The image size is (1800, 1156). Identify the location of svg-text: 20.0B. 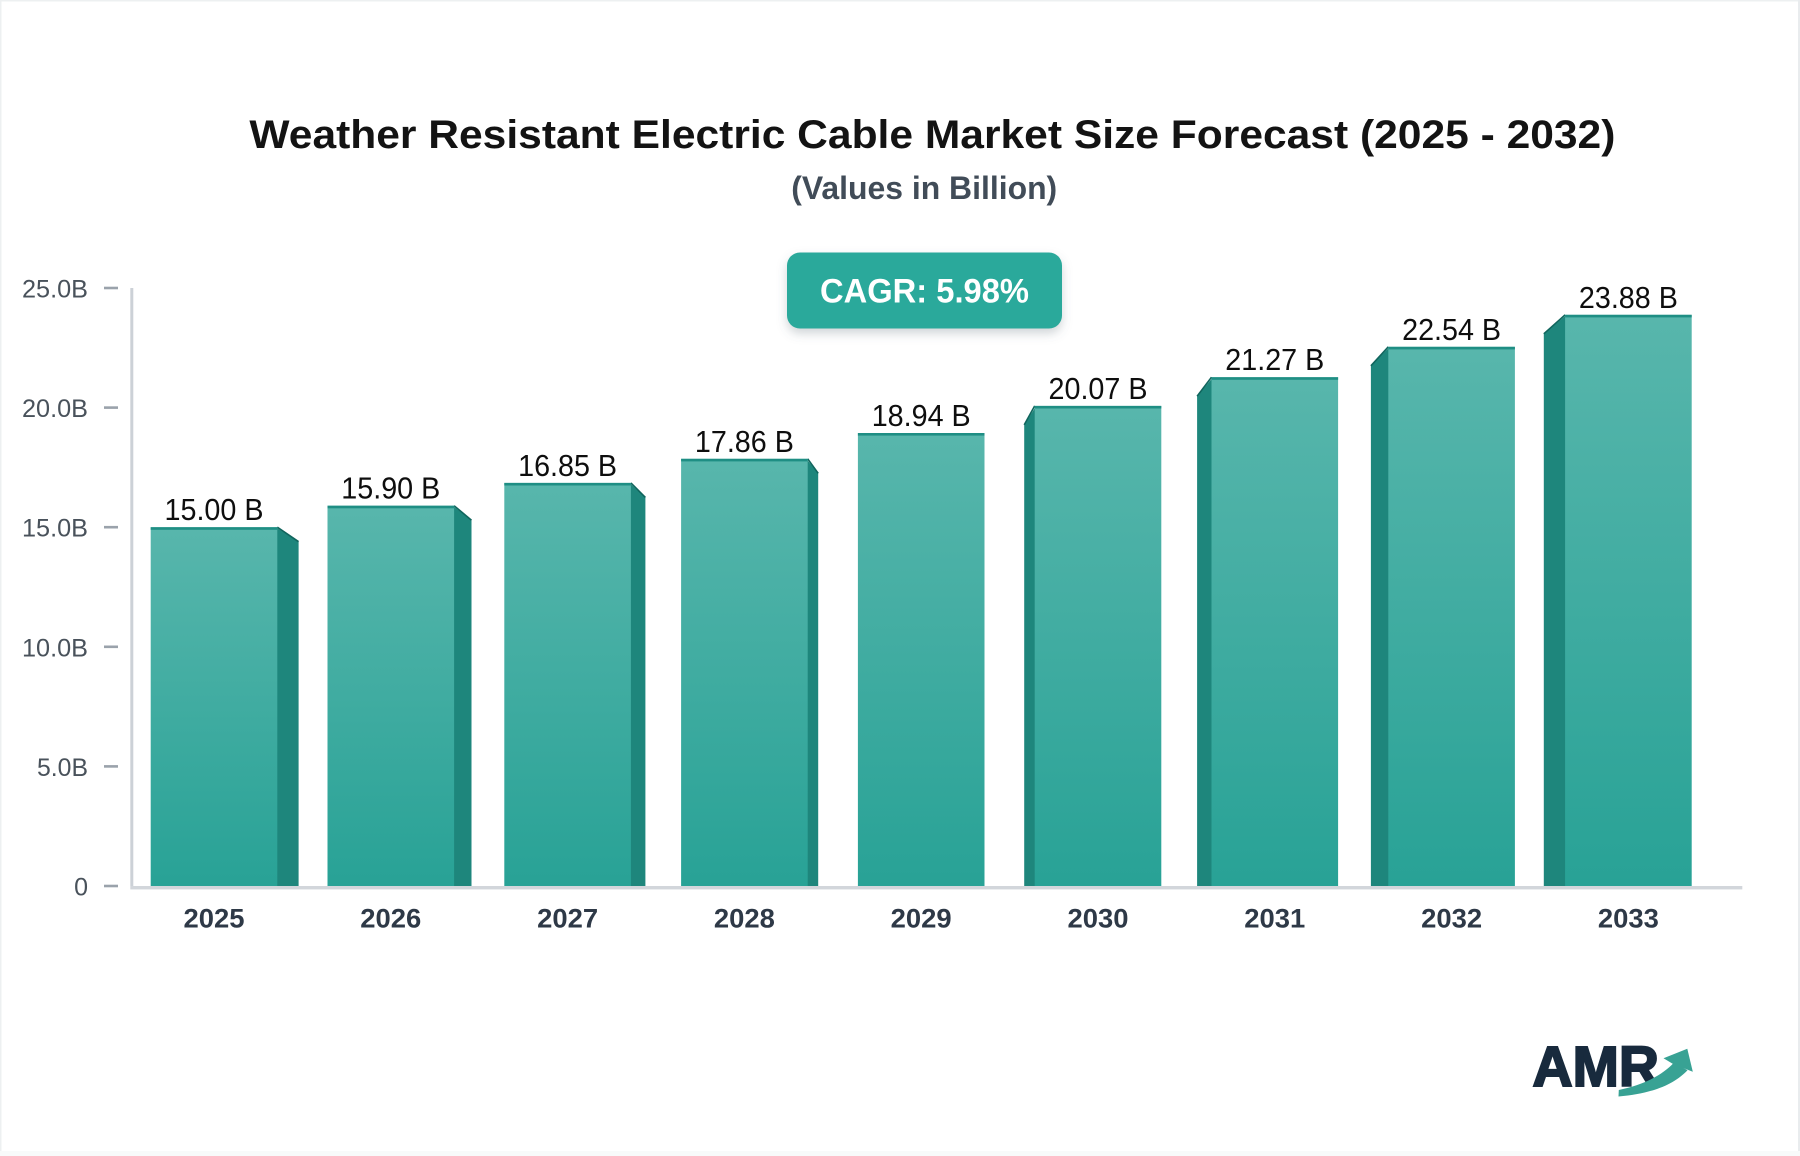
(55, 409).